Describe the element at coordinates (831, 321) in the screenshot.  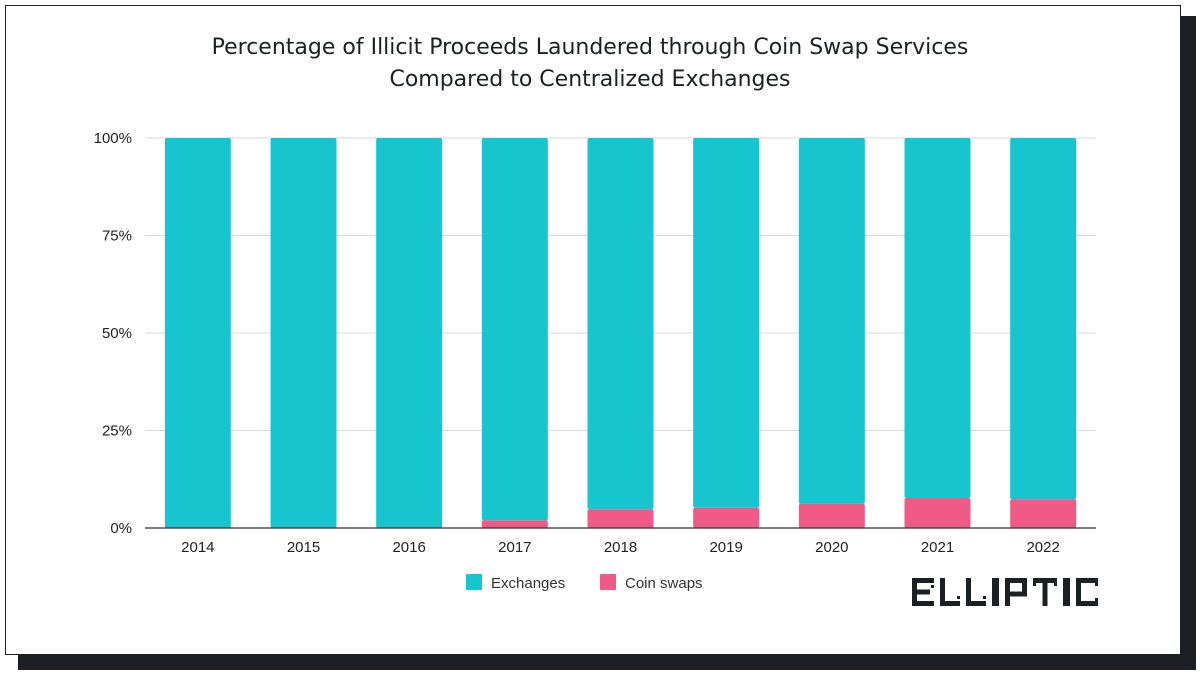
I see `bar-exchanges-2020` at that location.